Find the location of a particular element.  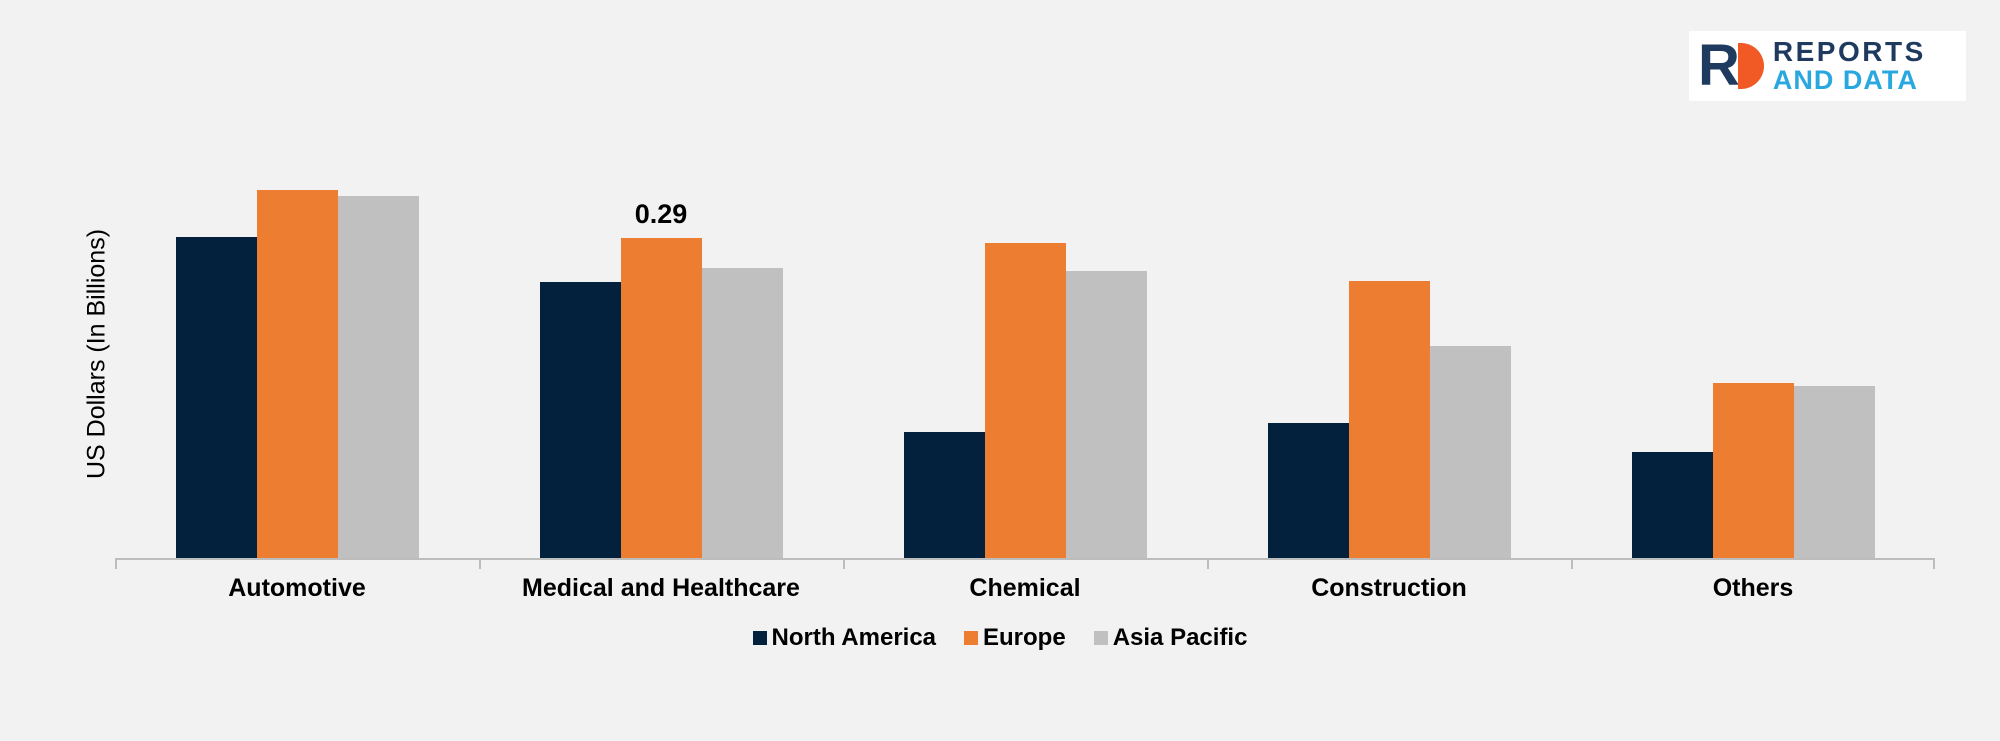

y-axis-title: US Dollars (In Billions) is located at coordinates (96, 354).